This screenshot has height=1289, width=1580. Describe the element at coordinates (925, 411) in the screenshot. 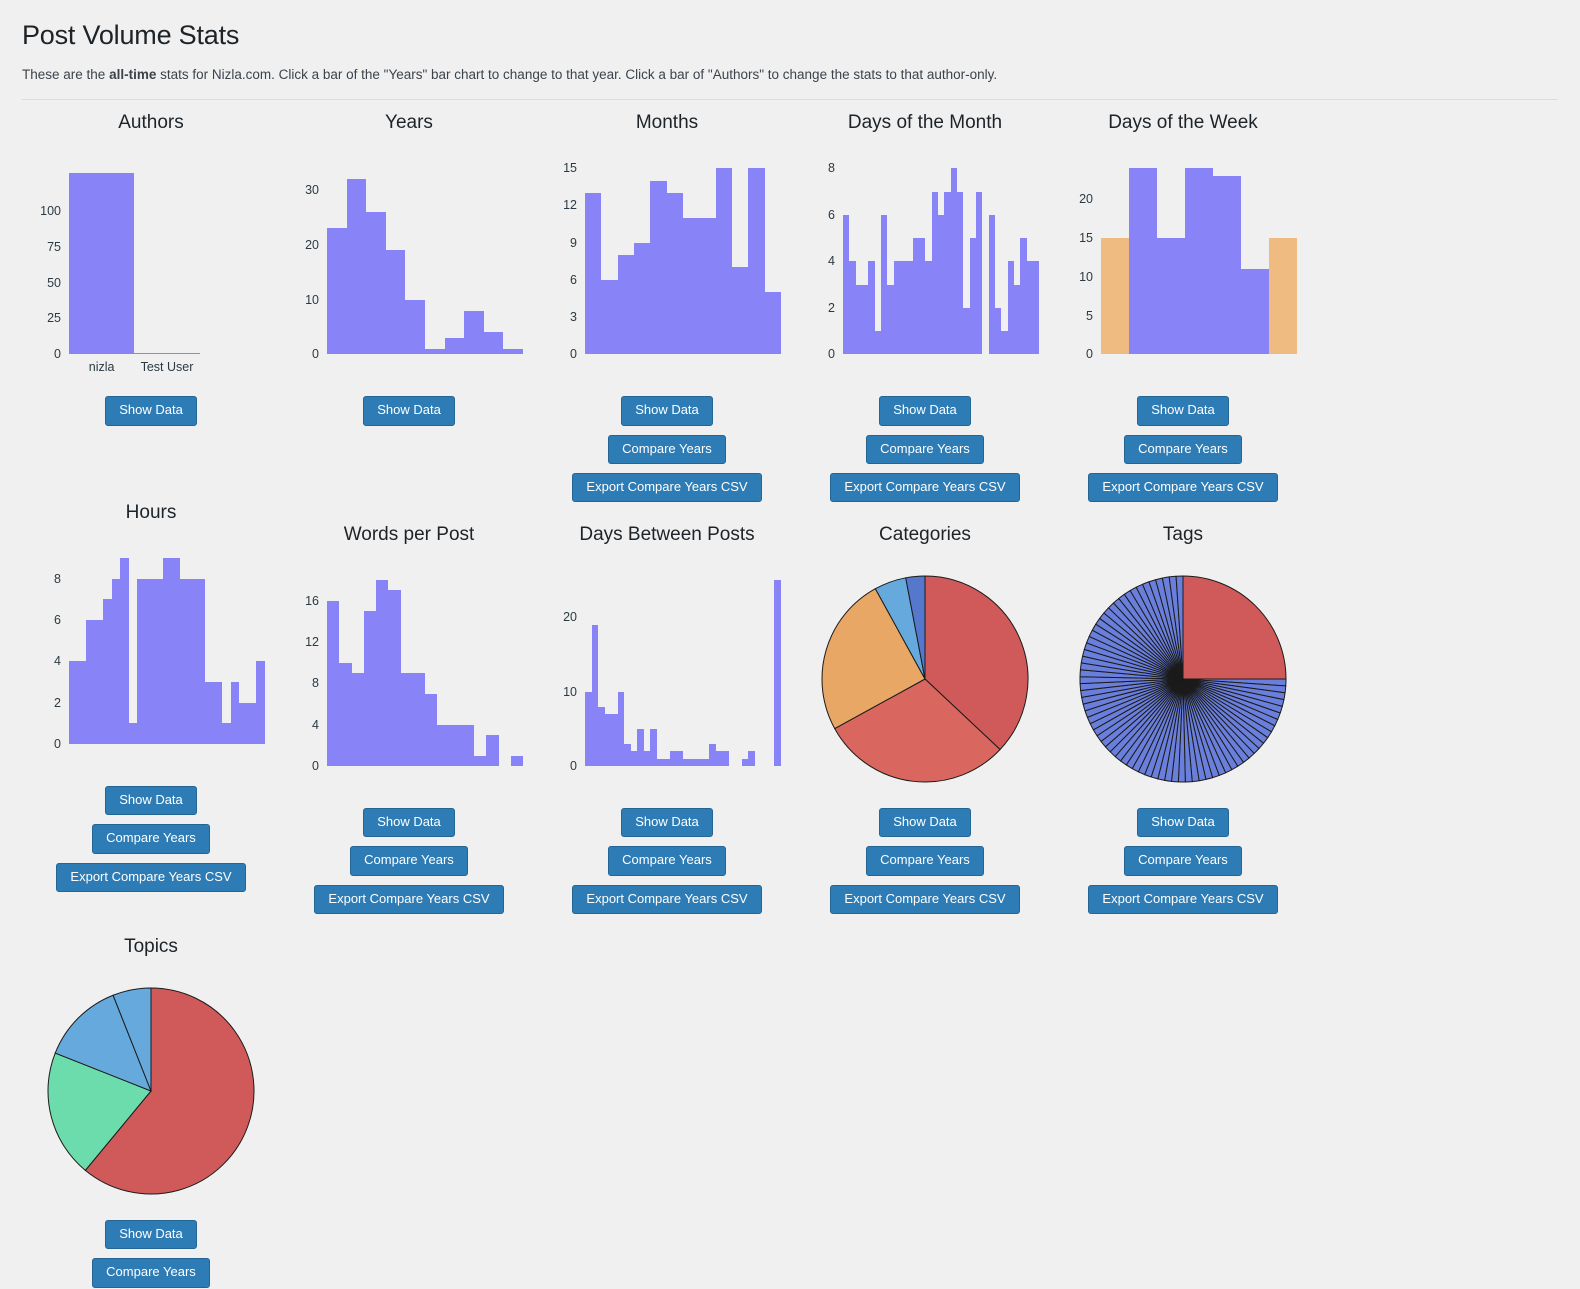

I see `show-data-button-days-of-month: Show Data` at that location.